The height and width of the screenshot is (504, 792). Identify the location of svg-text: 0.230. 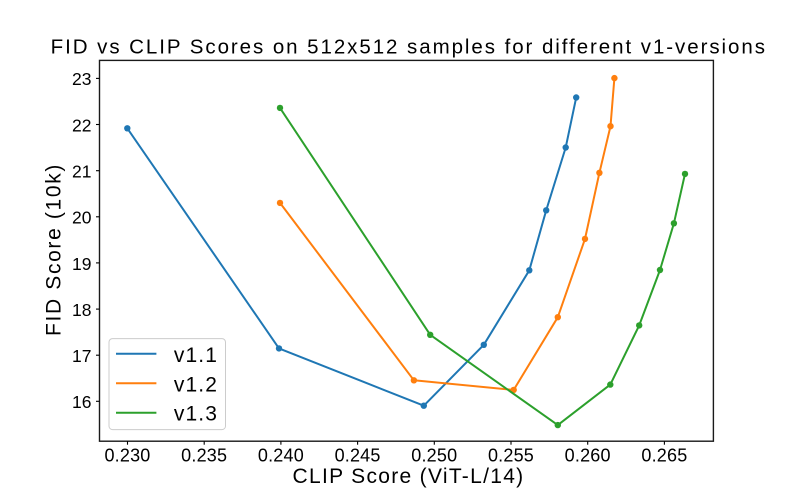
(127, 456).